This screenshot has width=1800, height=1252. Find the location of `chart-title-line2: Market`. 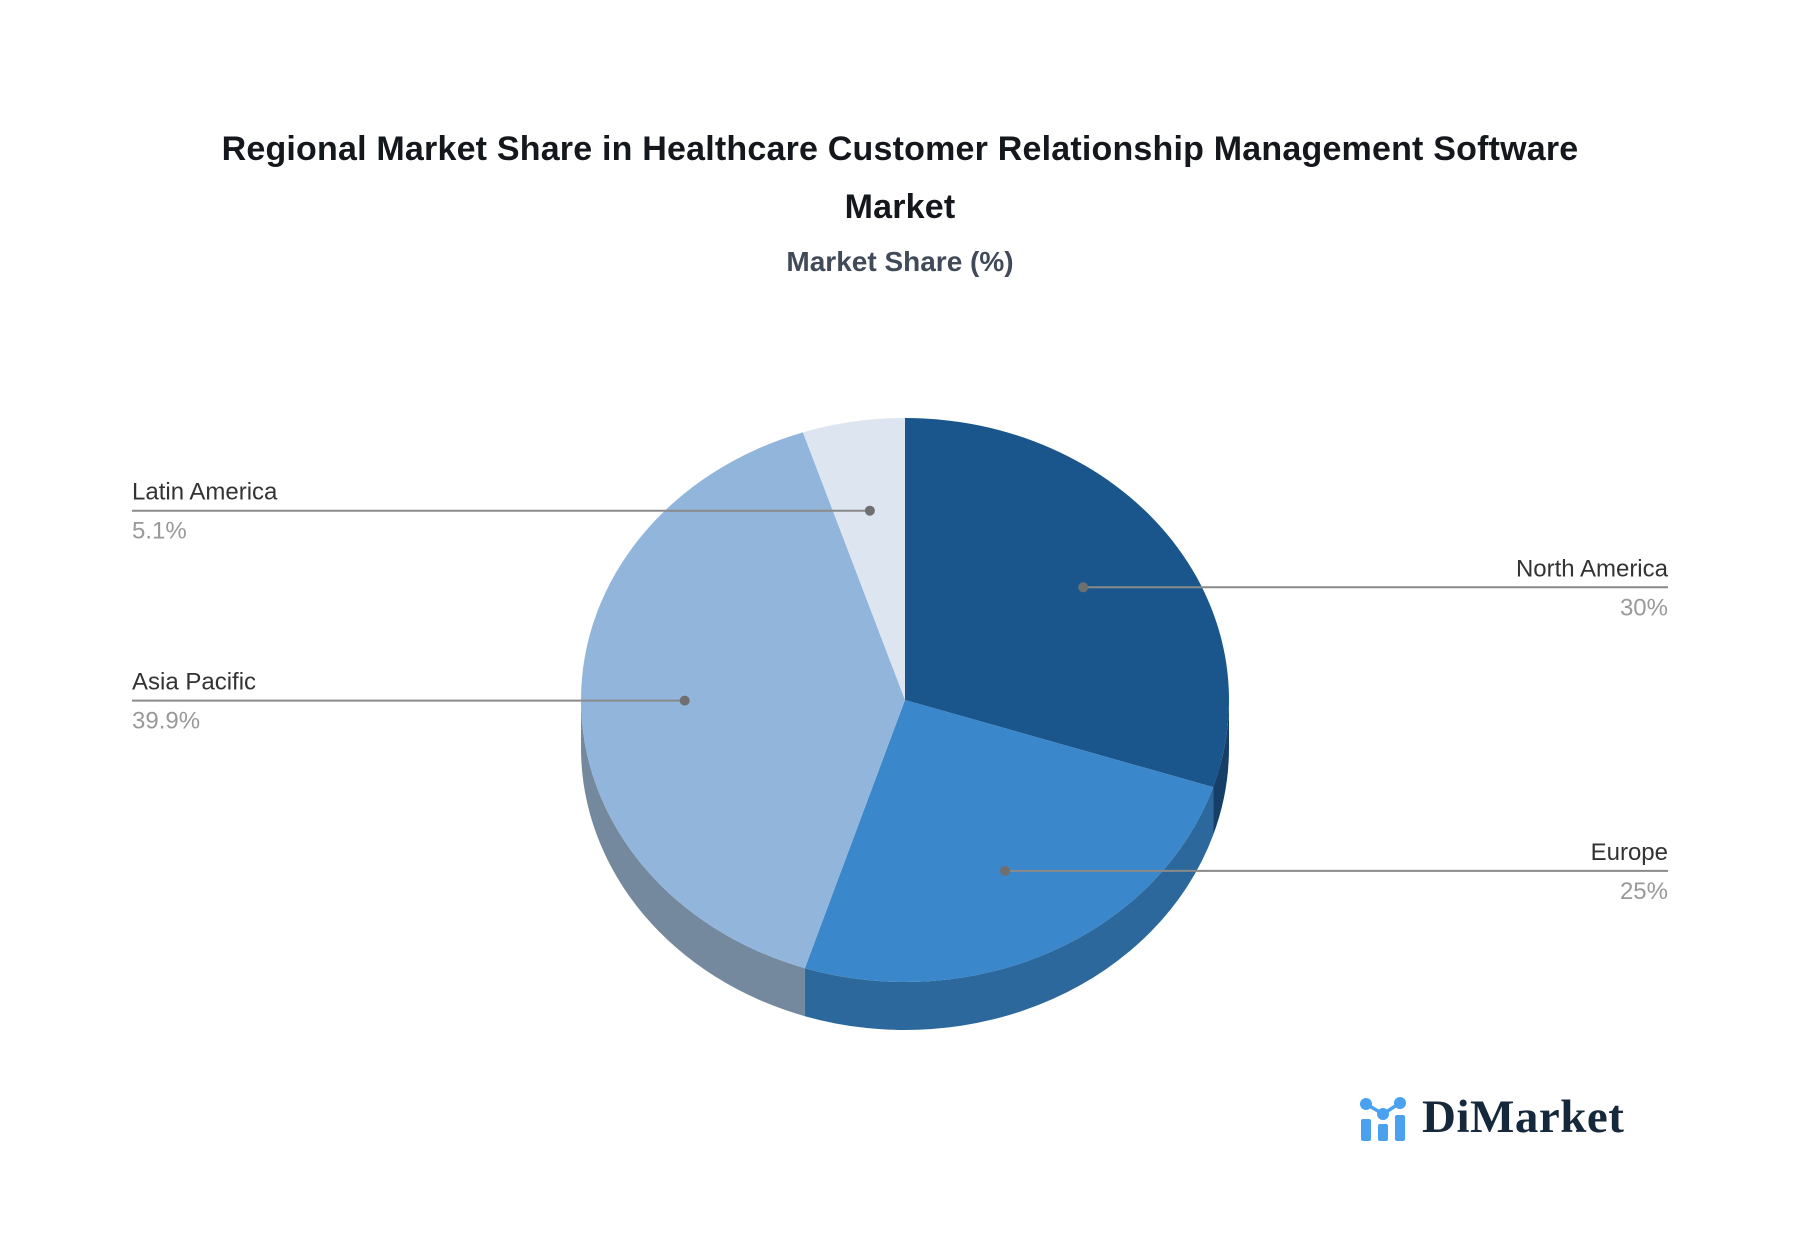

chart-title-line2: Market is located at coordinates (900, 207).